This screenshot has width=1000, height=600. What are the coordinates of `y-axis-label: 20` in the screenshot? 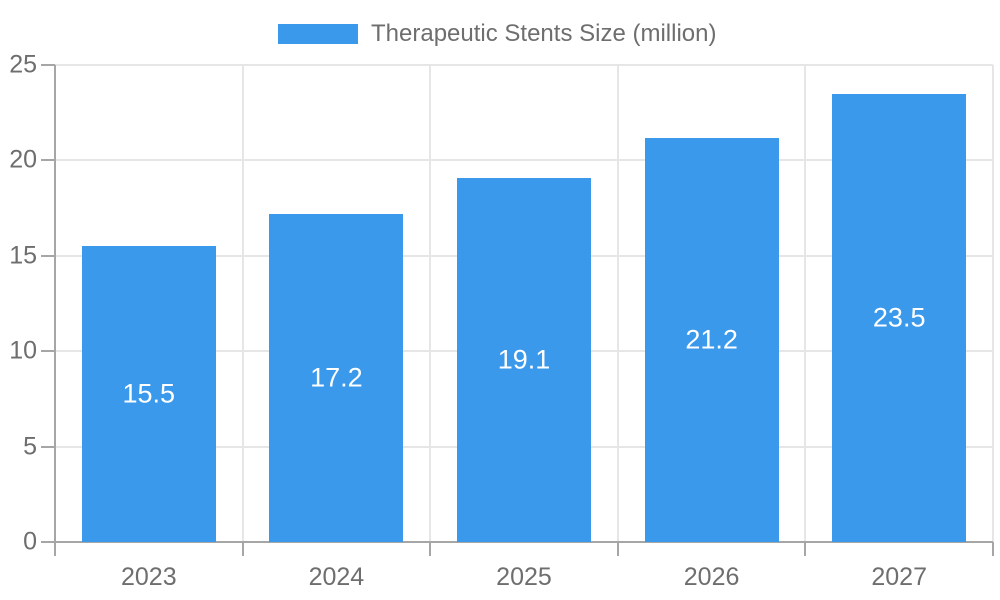 It's located at (23, 159).